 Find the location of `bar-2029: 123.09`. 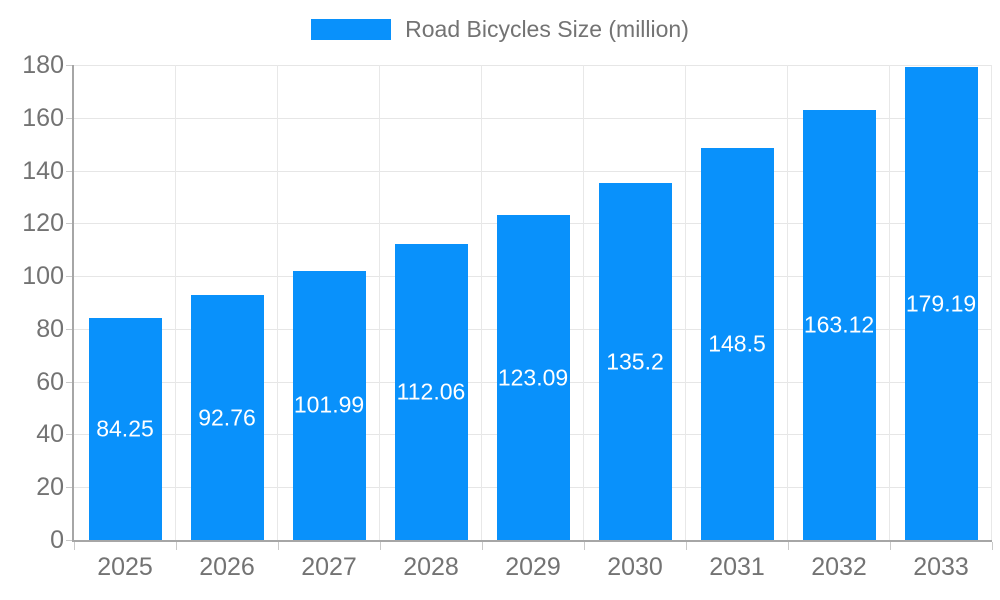

bar-2029: 123.09 is located at coordinates (533, 377).